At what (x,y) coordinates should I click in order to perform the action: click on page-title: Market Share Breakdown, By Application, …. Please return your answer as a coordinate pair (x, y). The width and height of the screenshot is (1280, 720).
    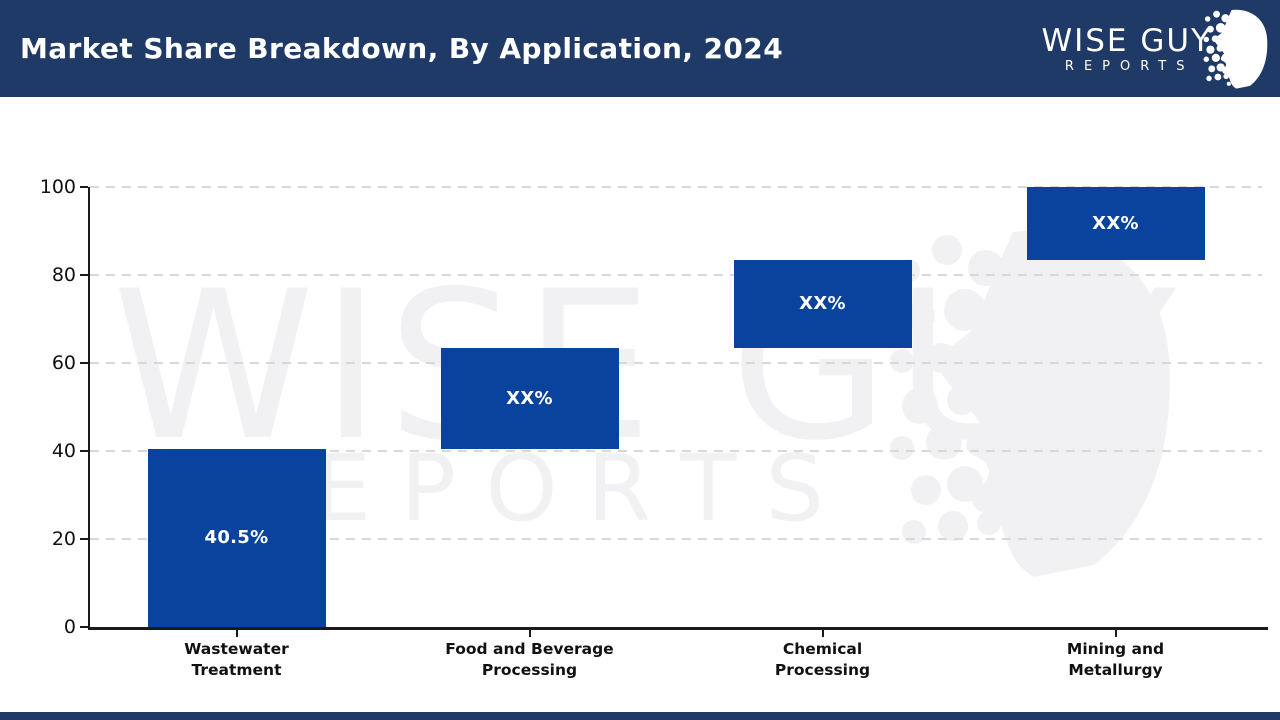
    Looking at the image, I should click on (402, 48).